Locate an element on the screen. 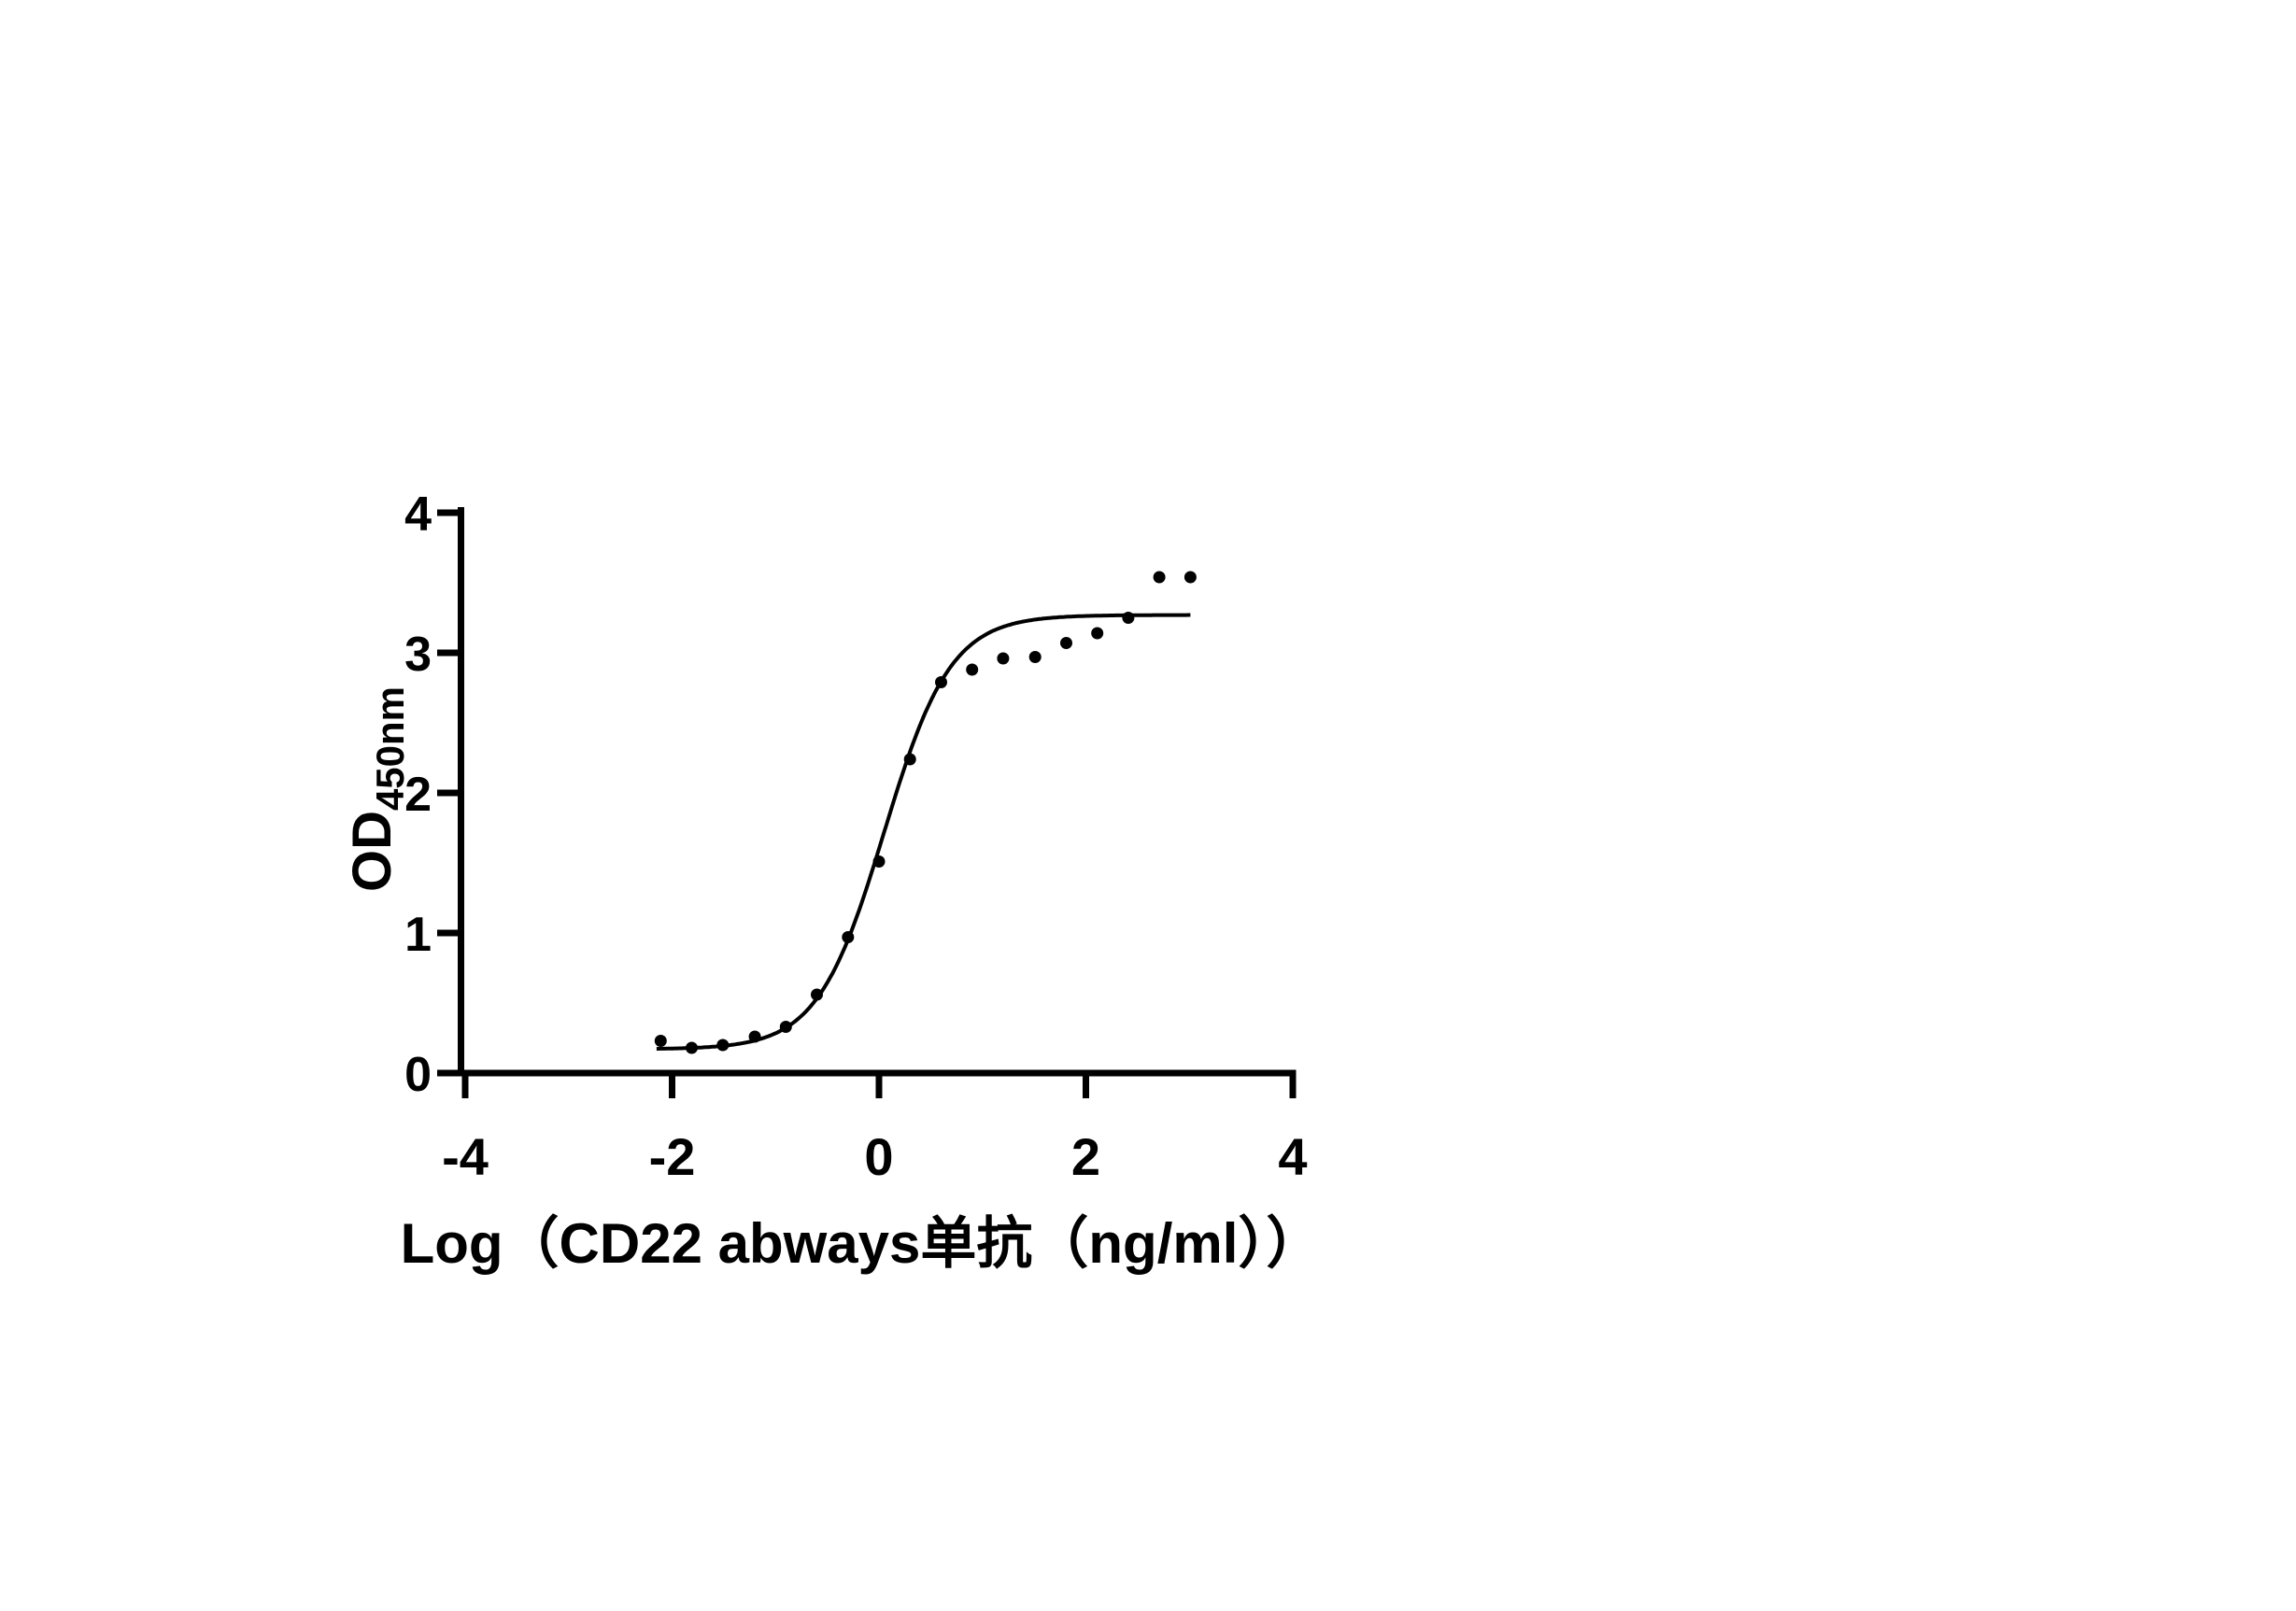  x-tick-label: 4 is located at coordinates (1293, 1156).